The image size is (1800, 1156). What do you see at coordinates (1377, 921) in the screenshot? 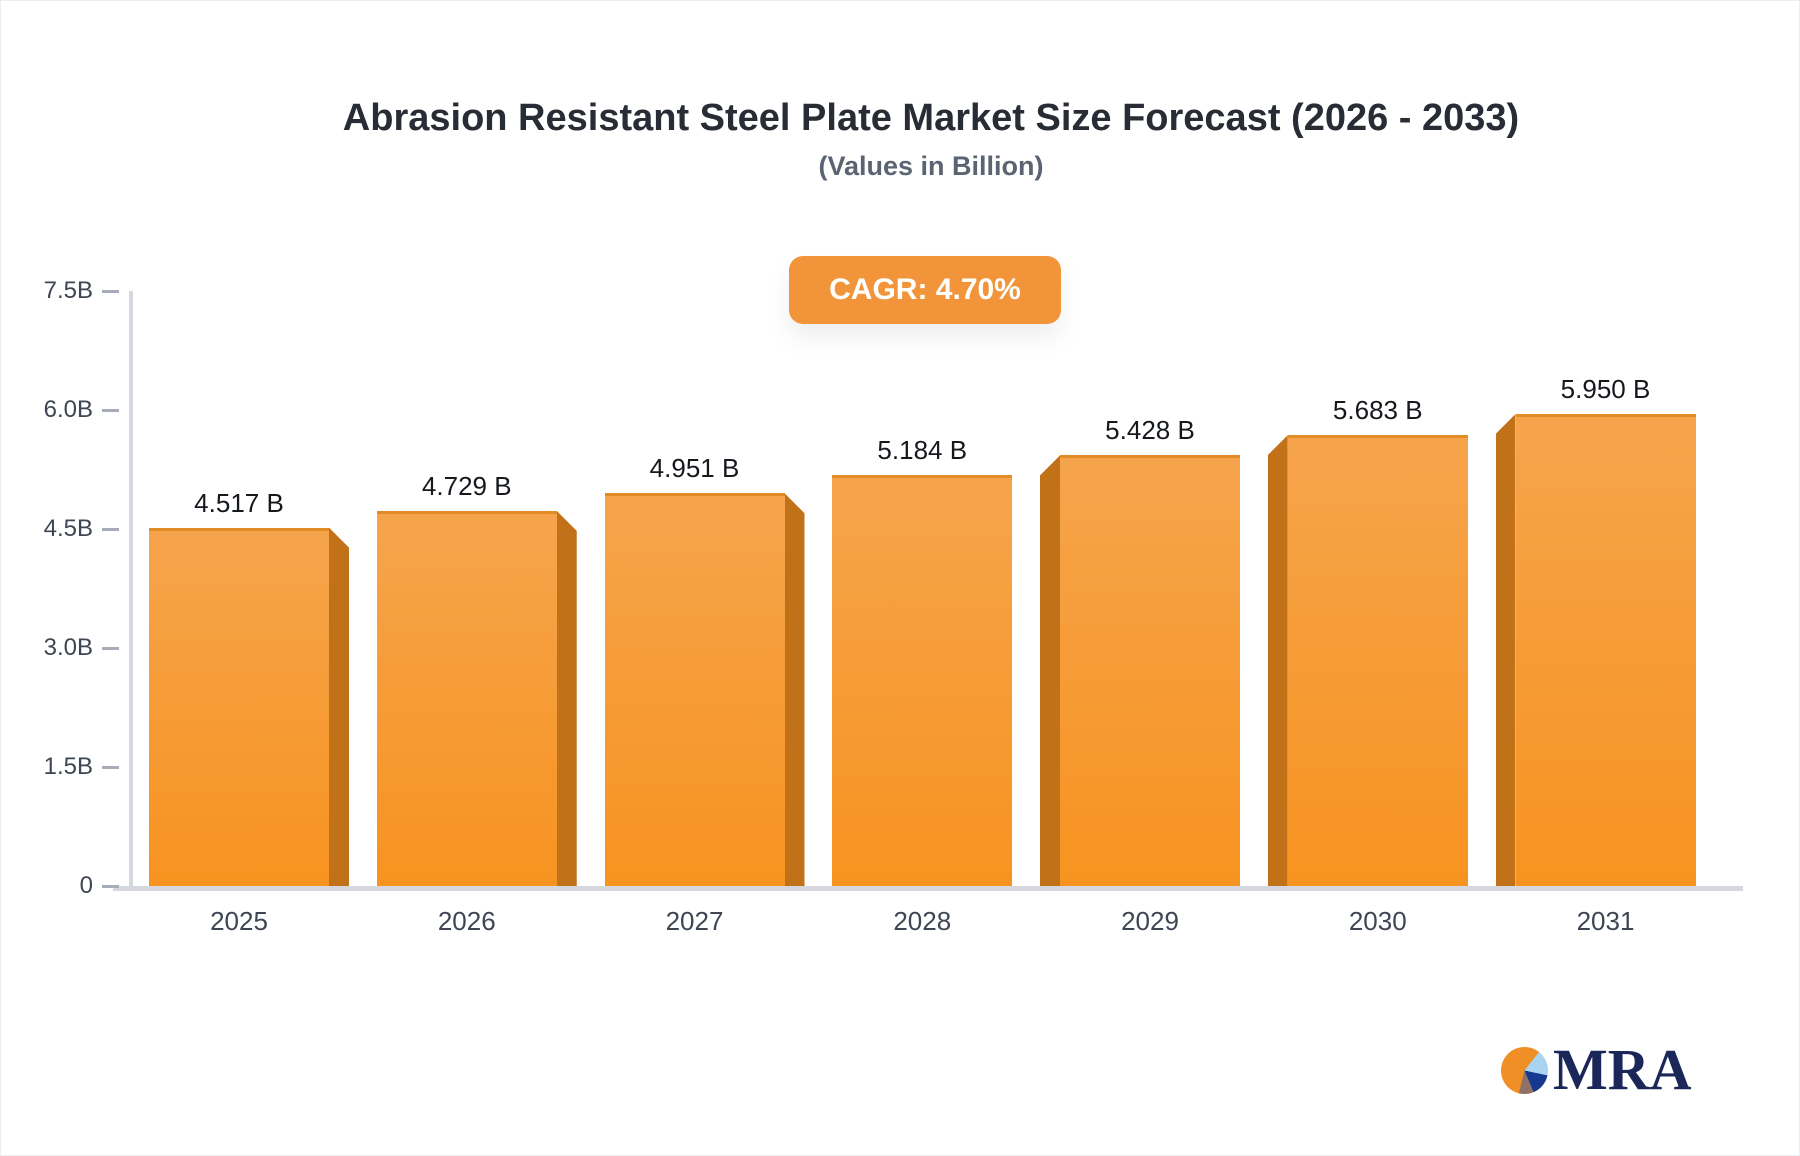
I see `x-axis-label: 2030` at bounding box center [1377, 921].